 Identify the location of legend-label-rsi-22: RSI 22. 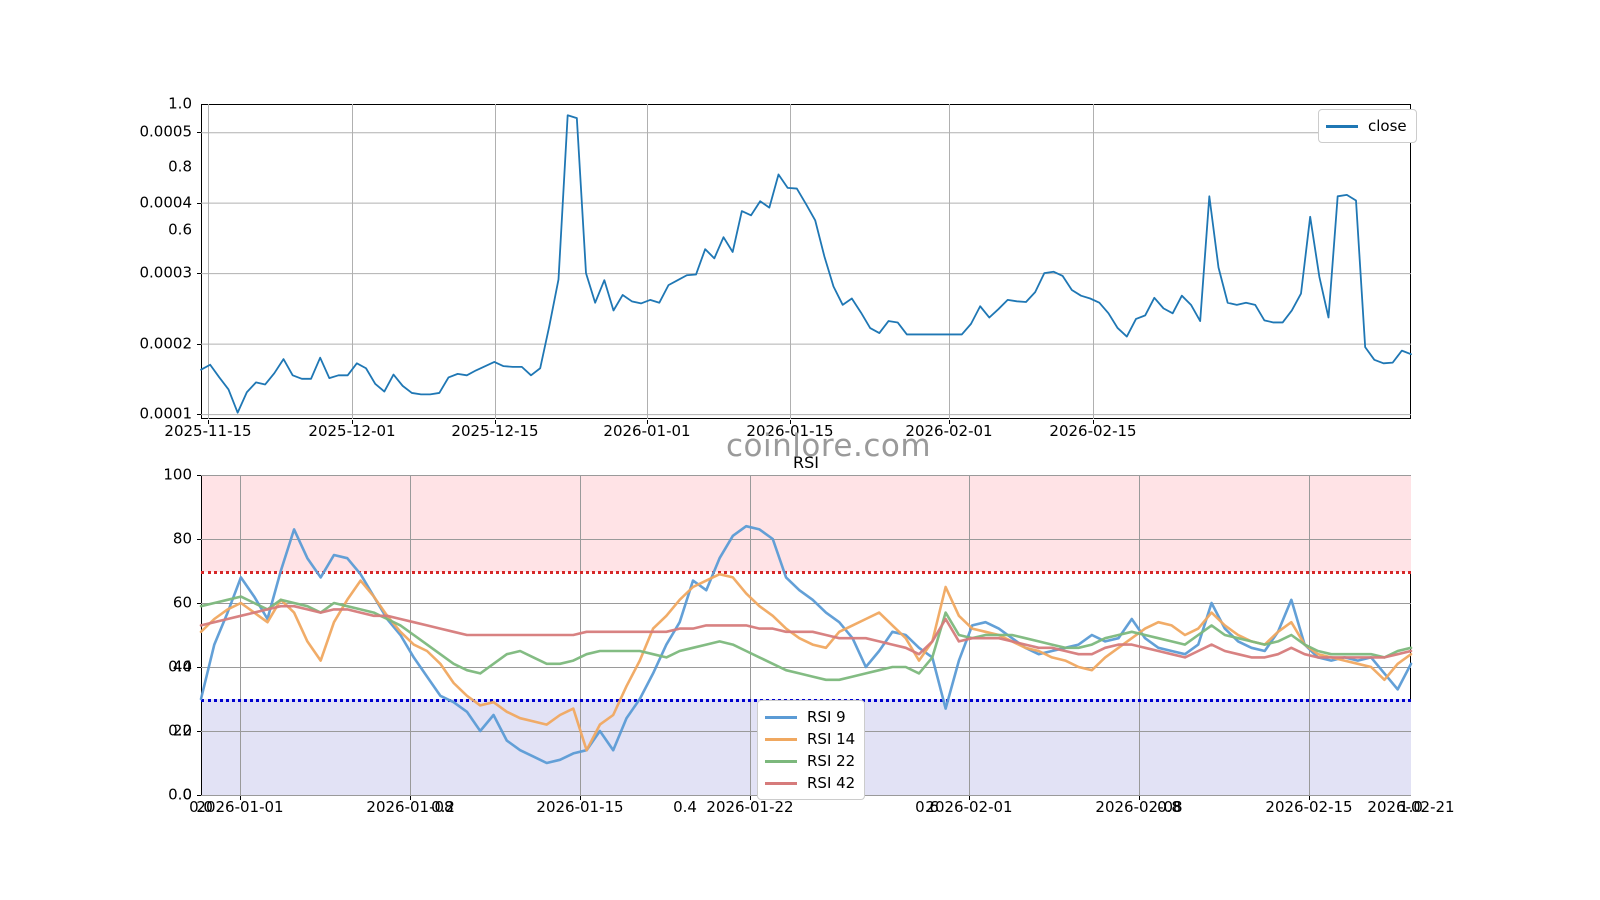
(831, 761).